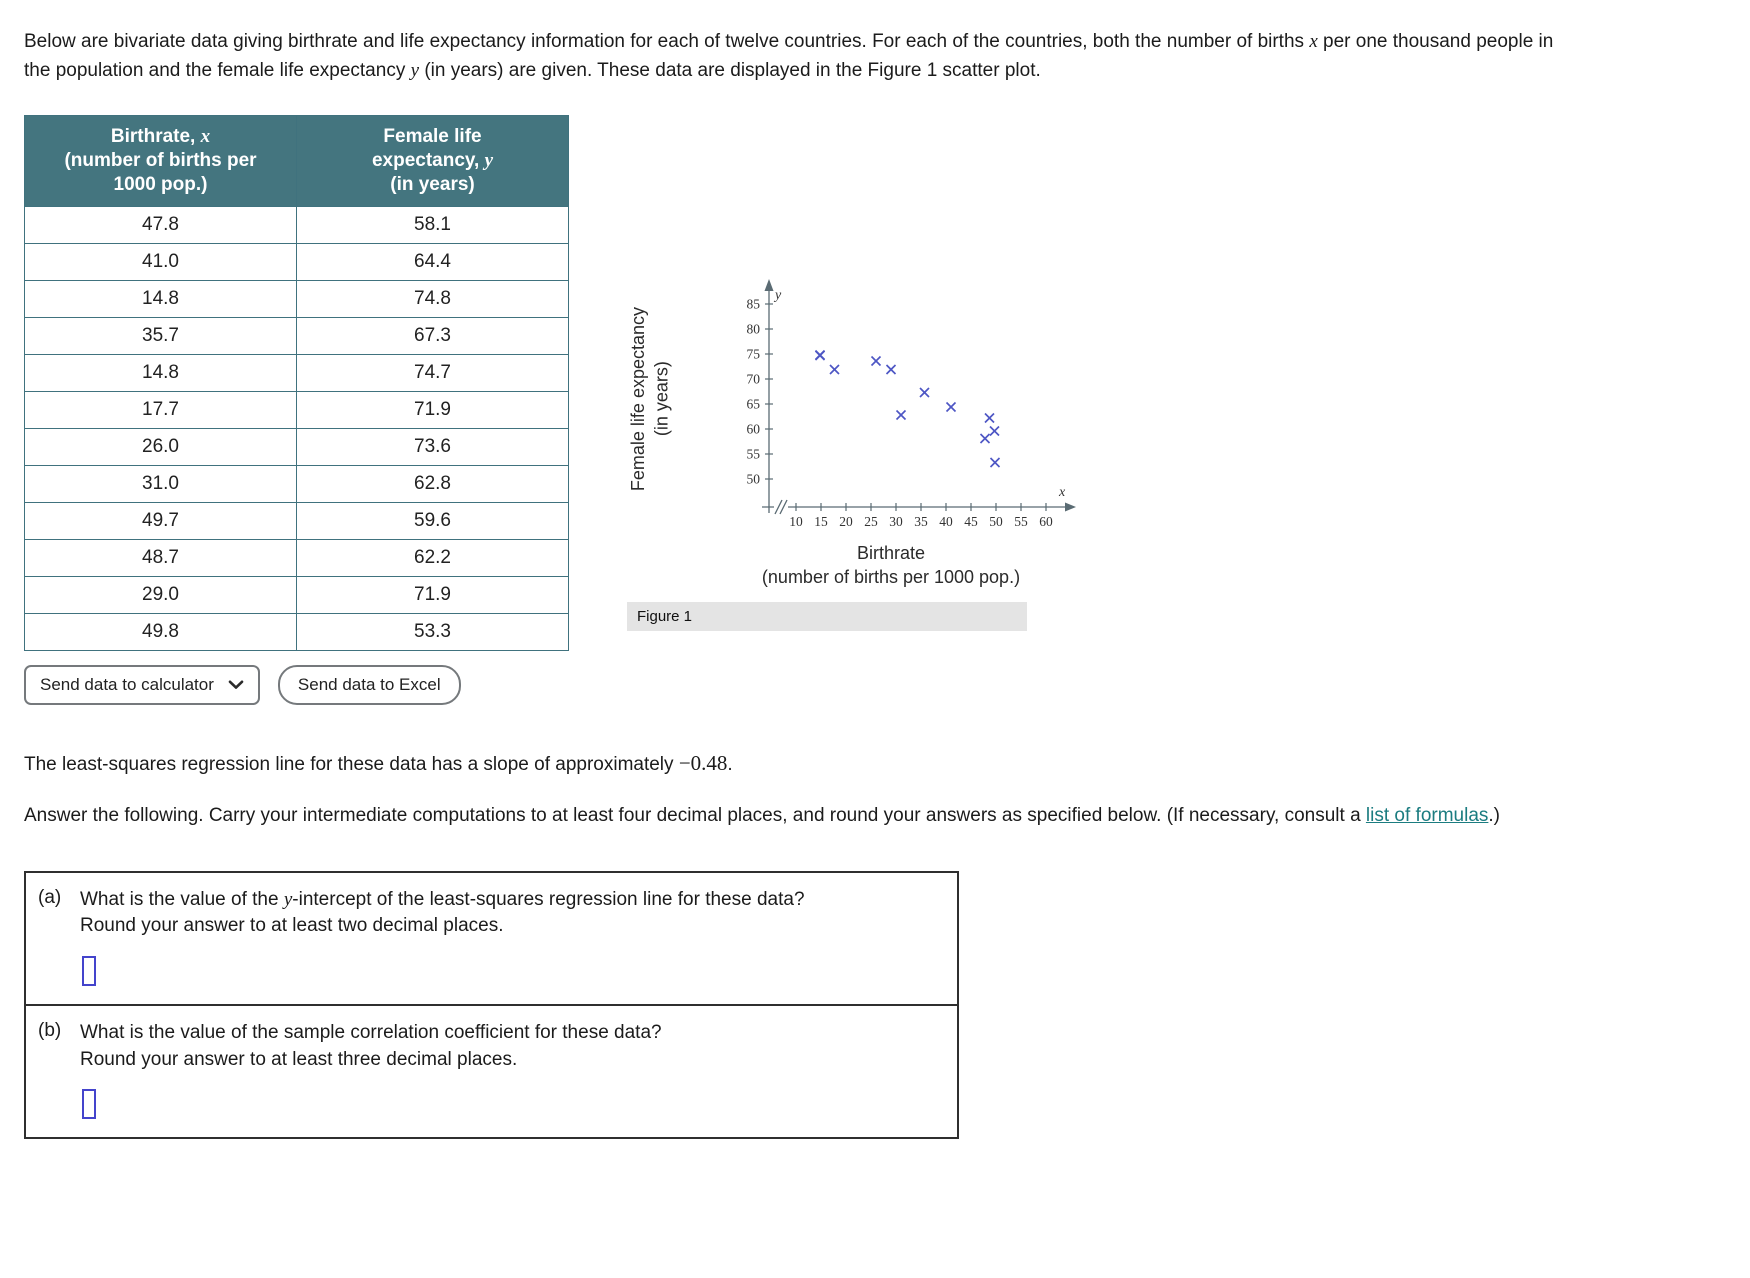 The width and height of the screenshot is (1750, 1278). What do you see at coordinates (160, 336) in the screenshot?
I see `table-cell: 35.7` at bounding box center [160, 336].